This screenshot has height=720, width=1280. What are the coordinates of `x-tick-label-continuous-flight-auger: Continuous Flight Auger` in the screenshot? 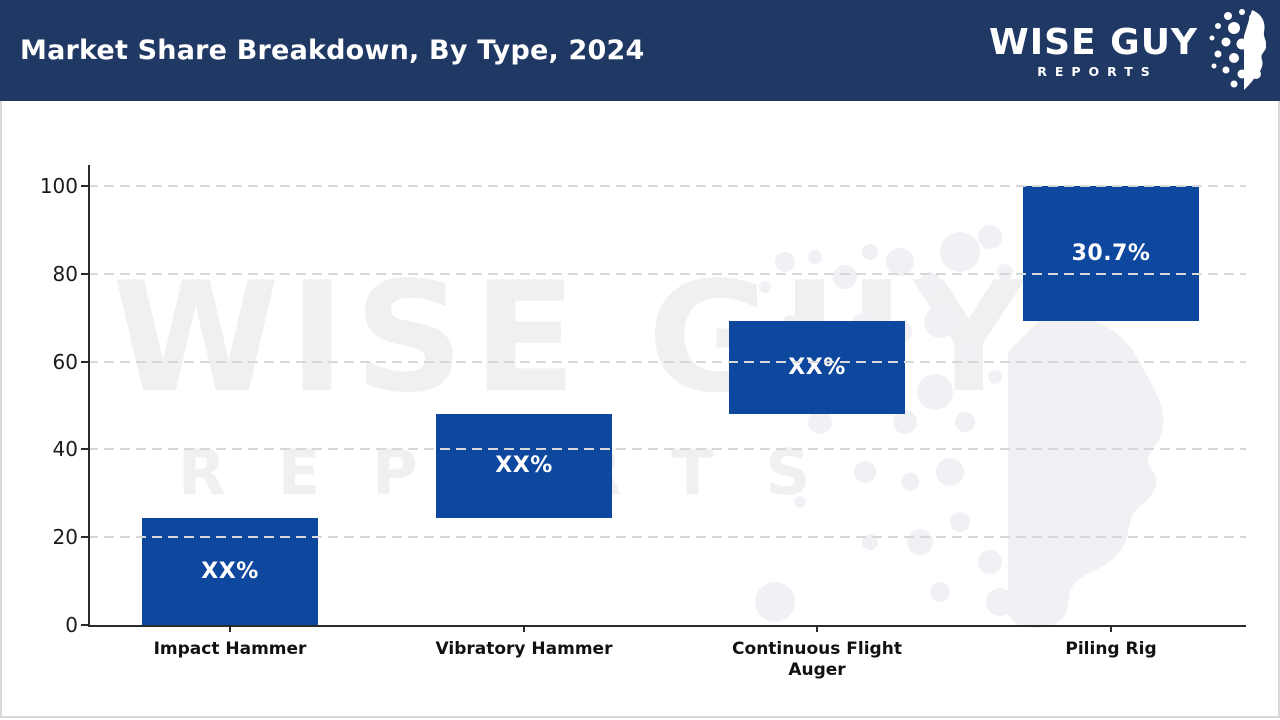 It's located at (817, 659).